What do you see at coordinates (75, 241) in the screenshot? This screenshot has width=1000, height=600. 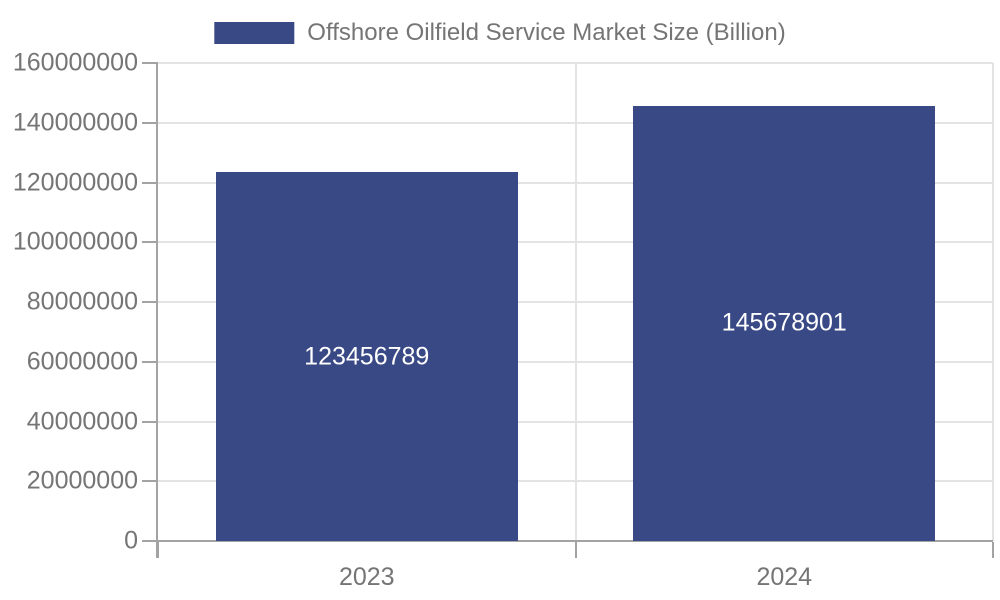 I see `y-axis-tick-label: 100000000` at bounding box center [75, 241].